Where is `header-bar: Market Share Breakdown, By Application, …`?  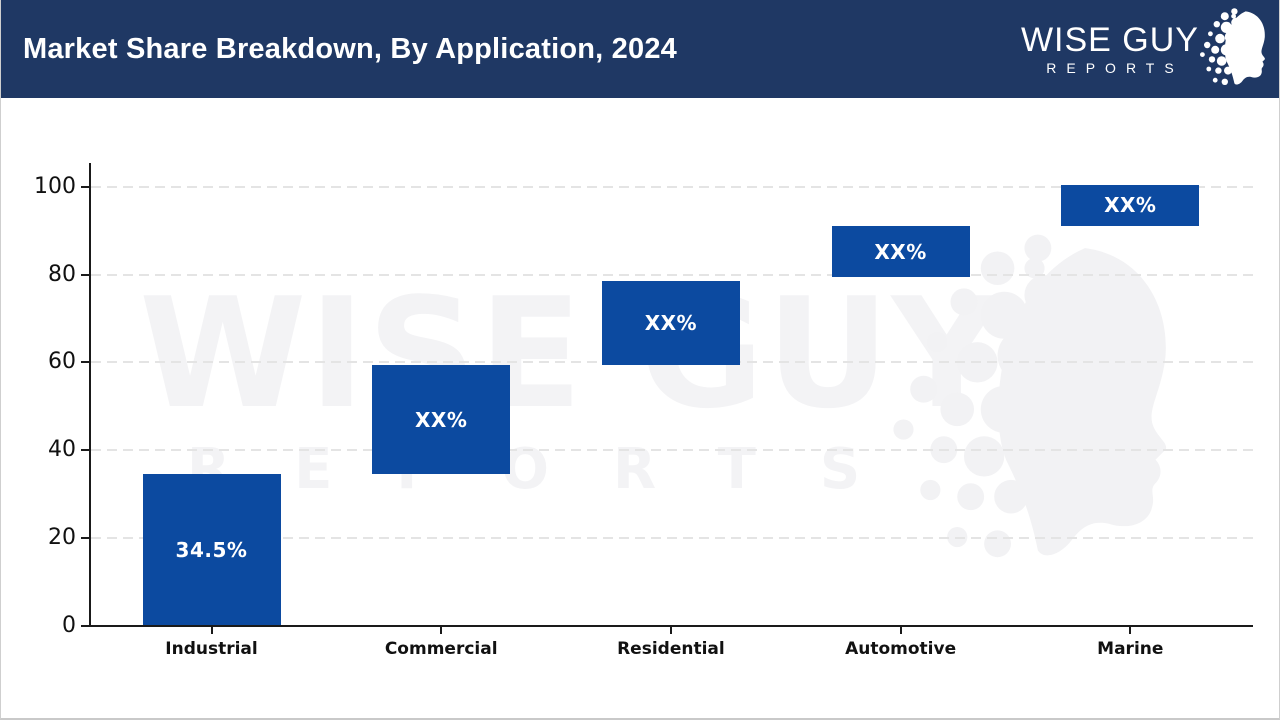 header-bar: Market Share Breakdown, By Application, … is located at coordinates (640, 49).